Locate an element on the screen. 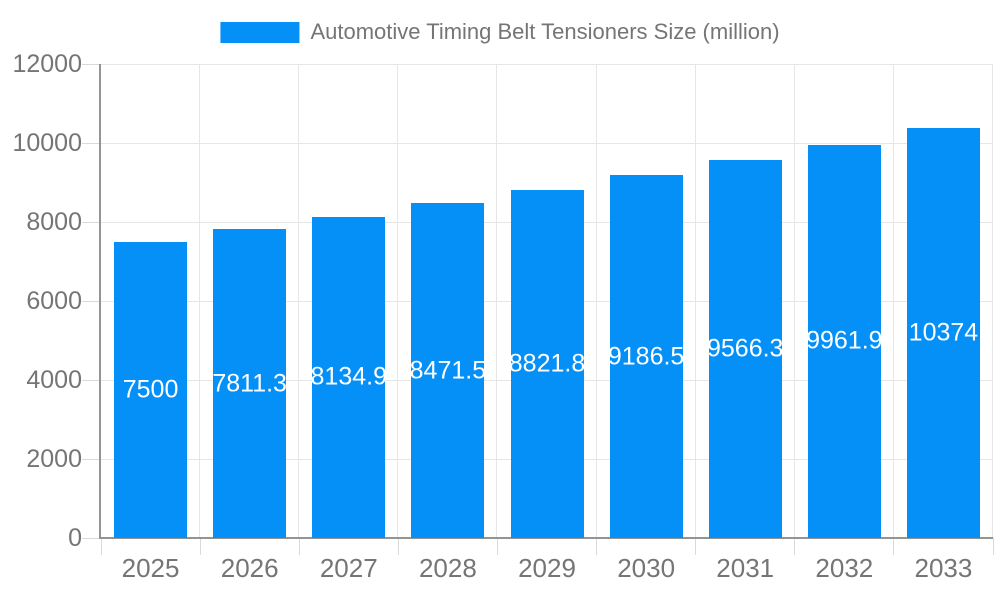 The image size is (1000, 600). y-axis-label: 0 is located at coordinates (75, 538).